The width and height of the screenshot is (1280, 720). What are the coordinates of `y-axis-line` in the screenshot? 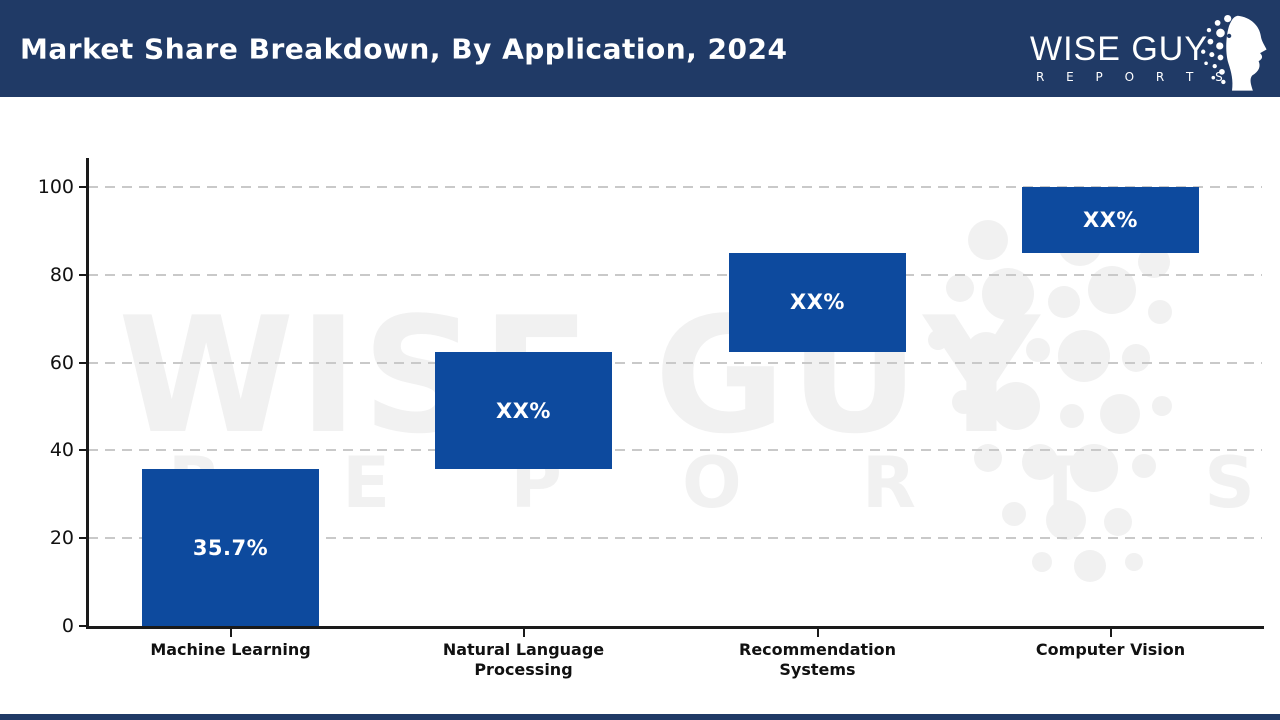 It's located at (87, 393).